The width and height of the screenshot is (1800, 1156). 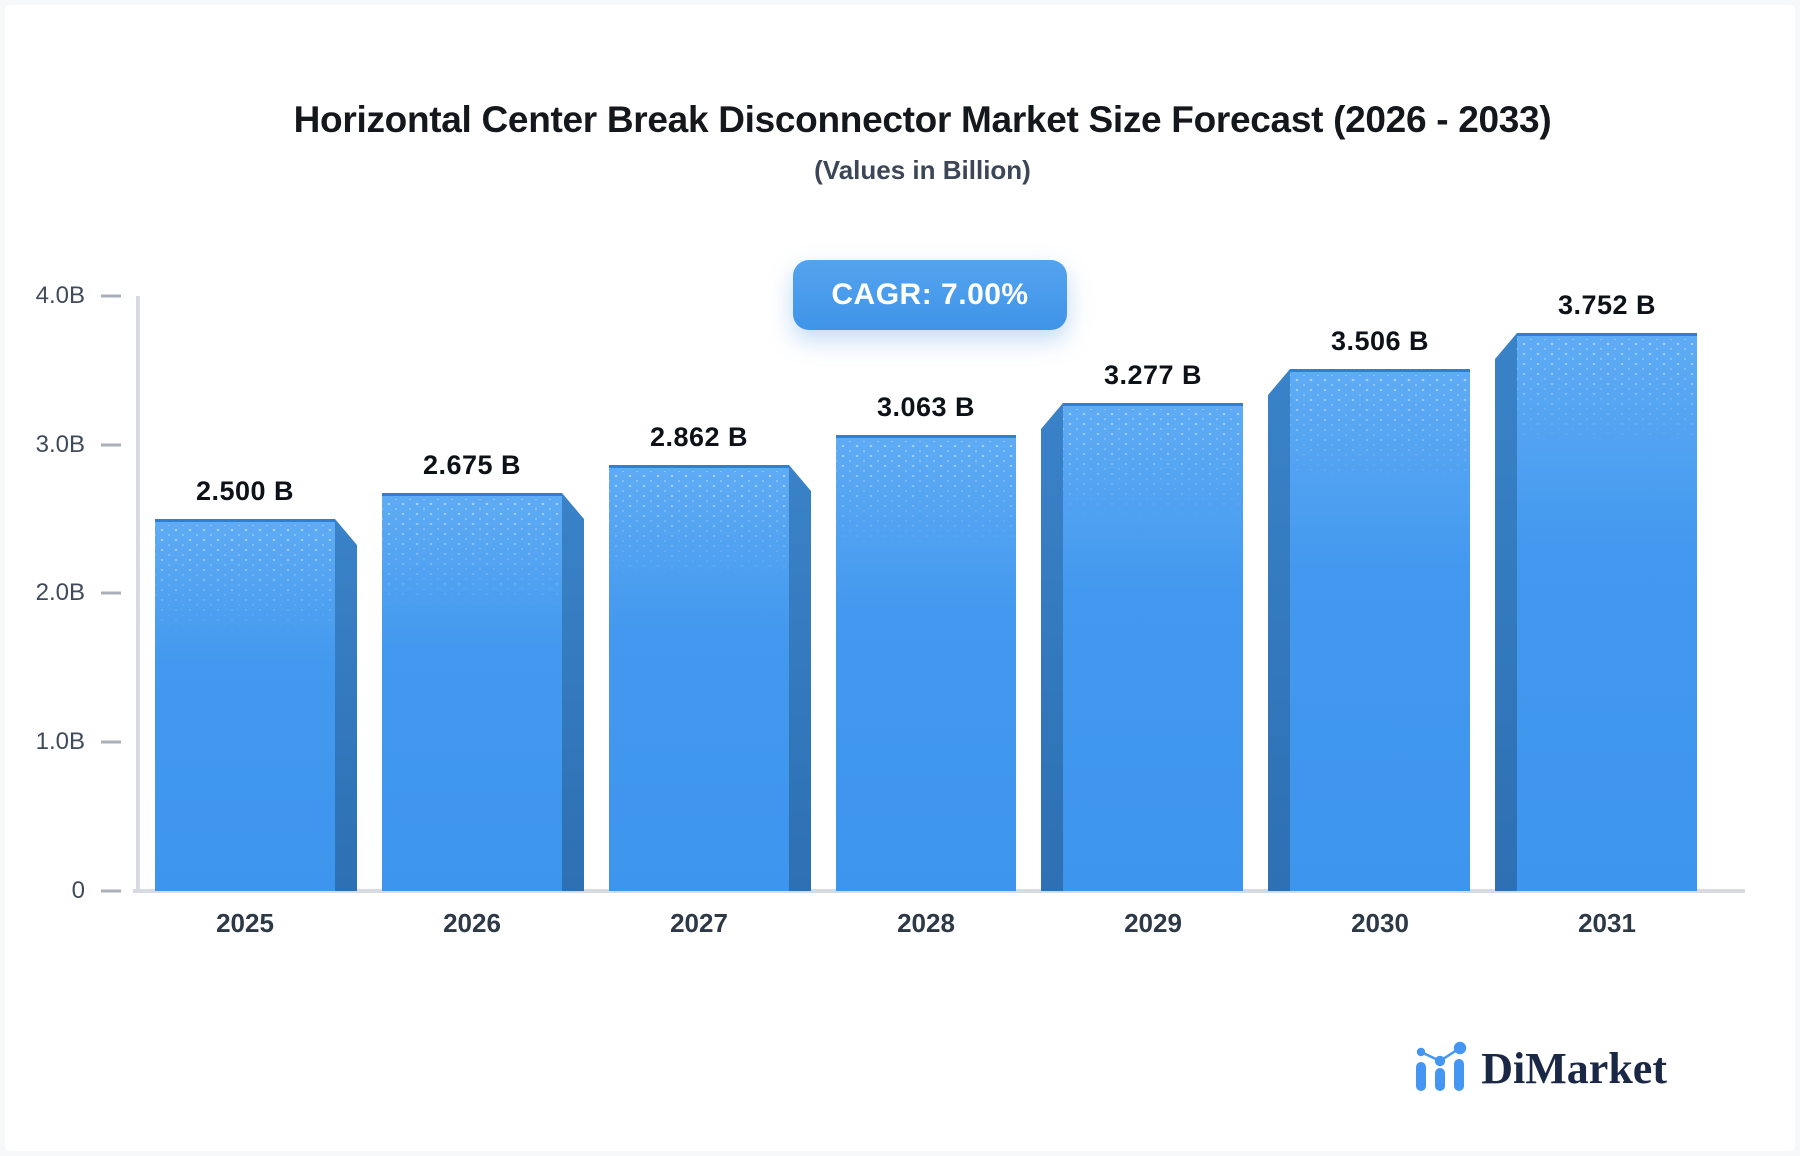 I want to click on bar-2027, so click(x=699, y=678).